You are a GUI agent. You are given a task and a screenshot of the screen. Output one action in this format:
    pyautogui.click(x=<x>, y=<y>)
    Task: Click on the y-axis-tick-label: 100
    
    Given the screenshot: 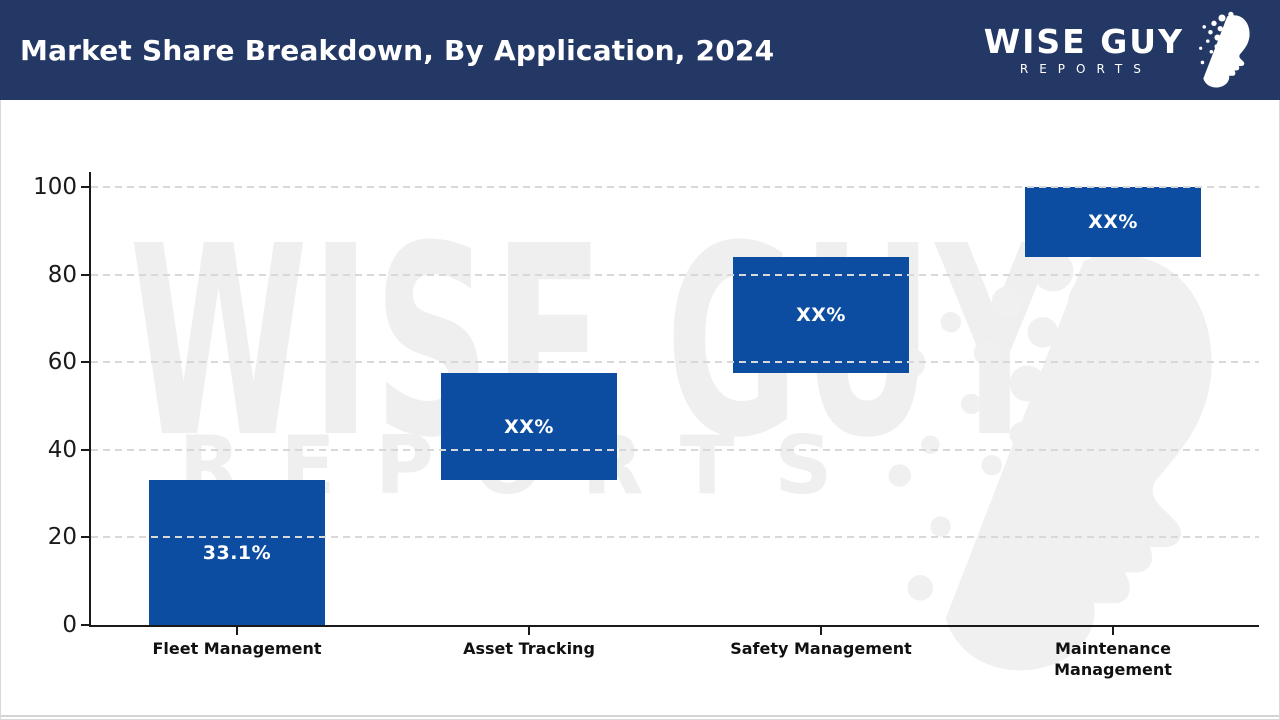 What is the action you would take?
    pyautogui.click(x=55, y=187)
    